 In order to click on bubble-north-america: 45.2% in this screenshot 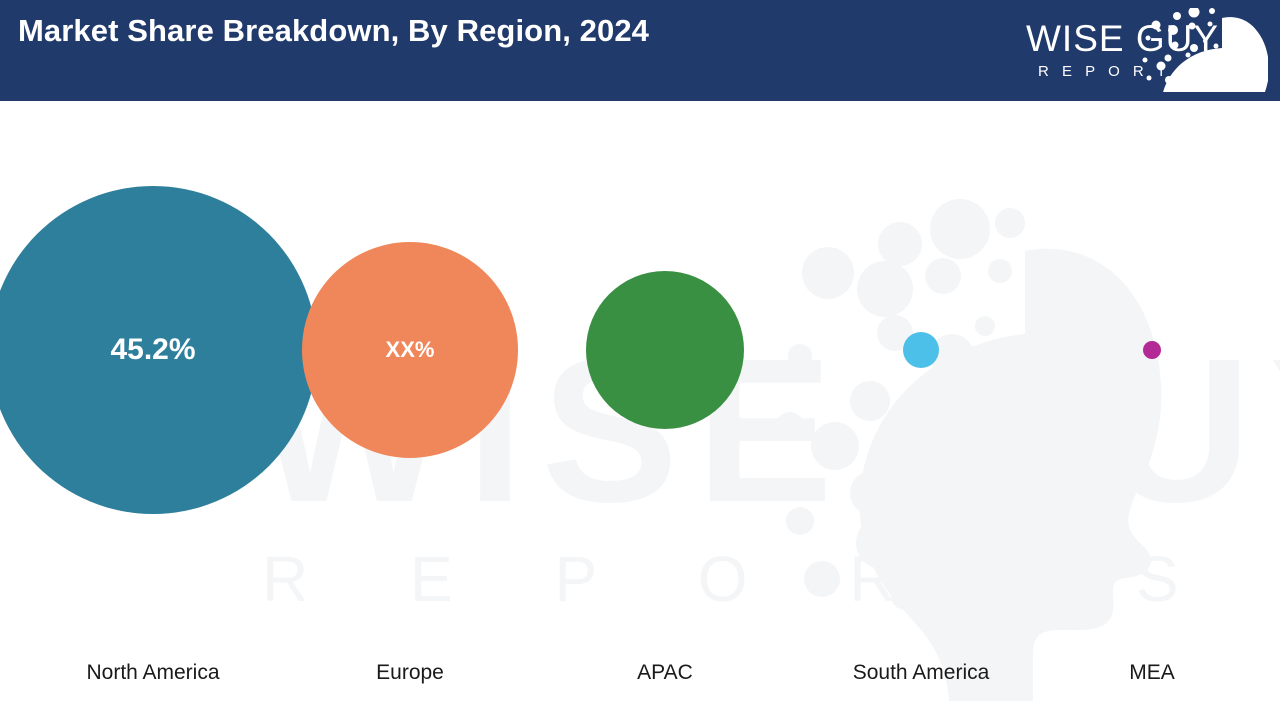, I will do `click(158, 350)`.